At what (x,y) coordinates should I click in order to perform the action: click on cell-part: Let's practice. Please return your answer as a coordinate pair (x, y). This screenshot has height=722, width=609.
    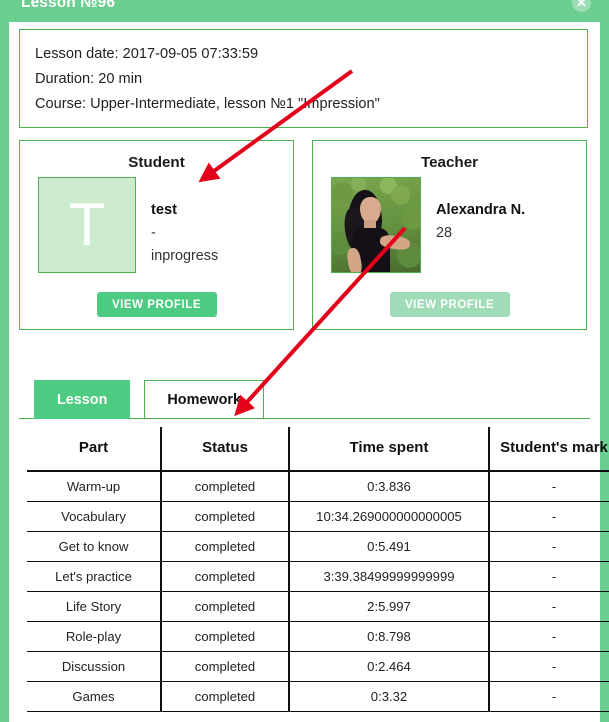
    Looking at the image, I should click on (94, 576).